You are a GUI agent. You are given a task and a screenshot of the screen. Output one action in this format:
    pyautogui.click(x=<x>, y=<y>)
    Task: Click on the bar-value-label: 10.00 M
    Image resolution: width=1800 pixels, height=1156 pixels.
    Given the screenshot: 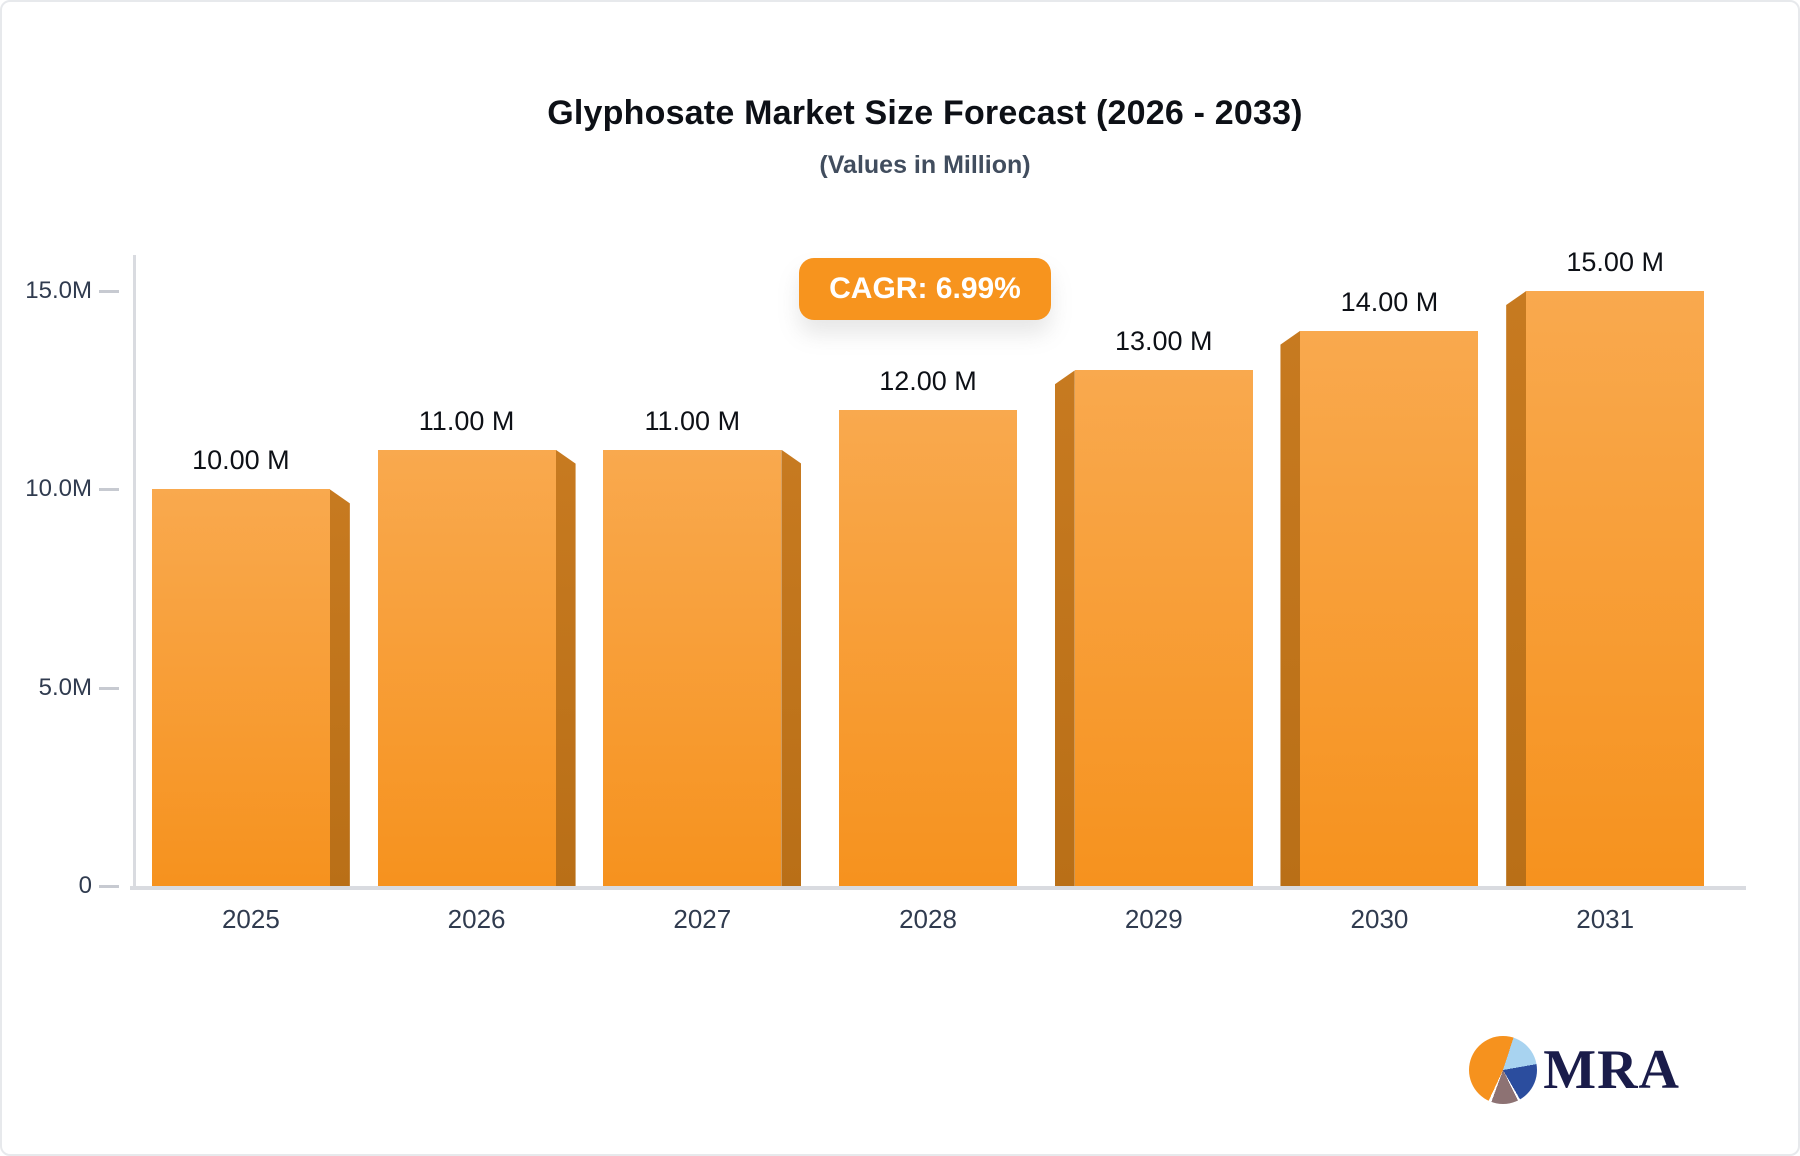 What is the action you would take?
    pyautogui.click(x=241, y=460)
    